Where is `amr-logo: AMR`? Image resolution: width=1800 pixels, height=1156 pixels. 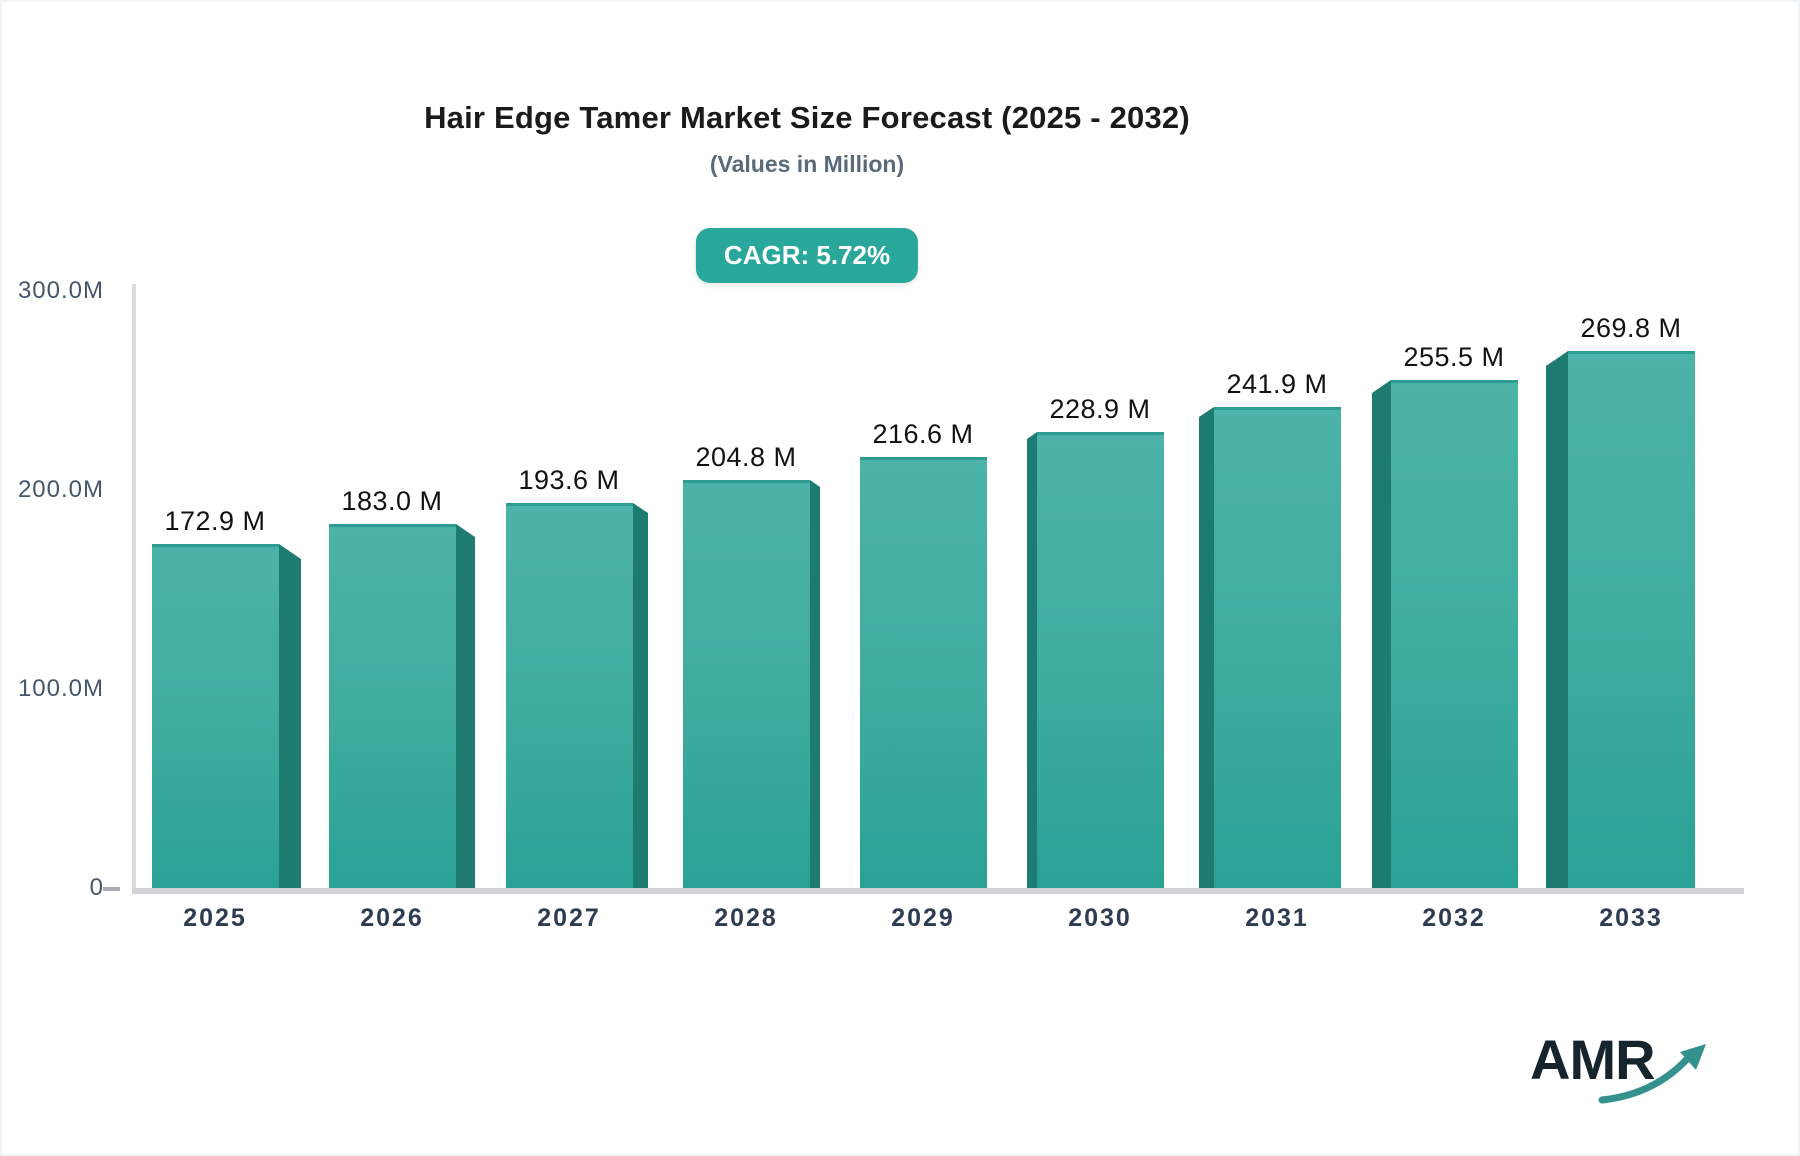
amr-logo: AMR is located at coordinates (1630, 1075).